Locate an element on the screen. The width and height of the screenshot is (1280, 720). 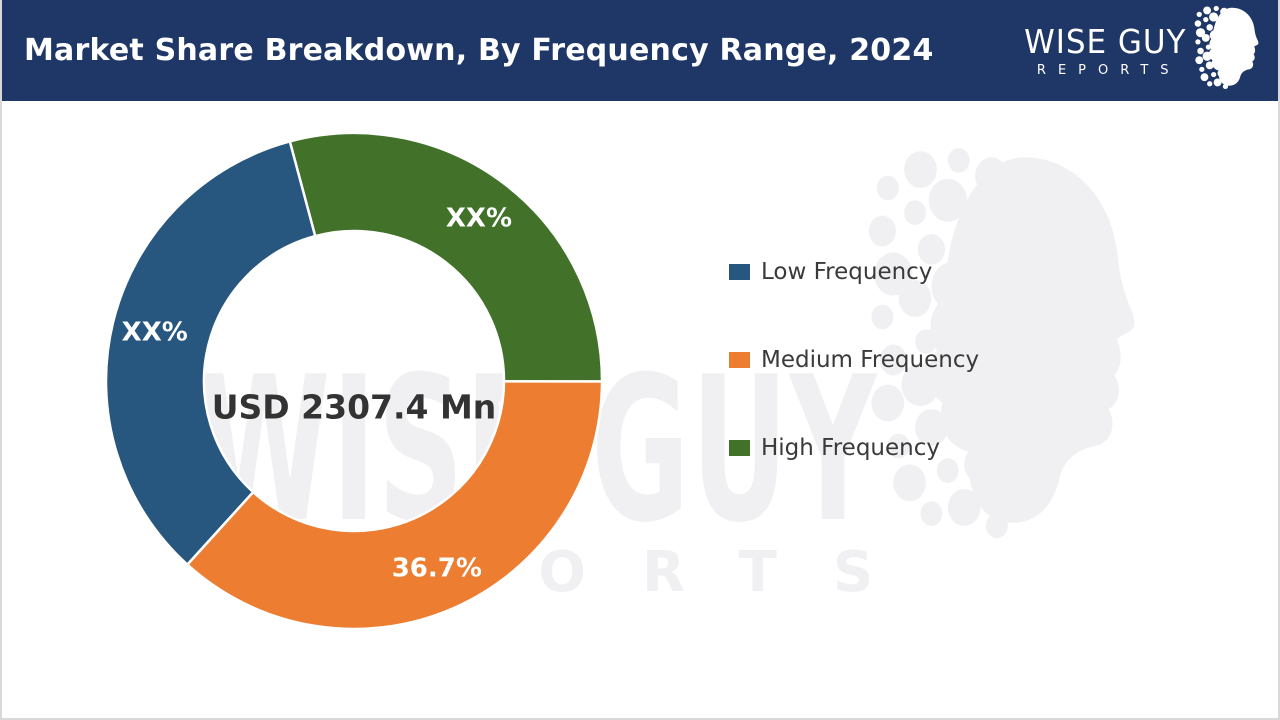
legend-label: Low Frequency is located at coordinates (847, 272).